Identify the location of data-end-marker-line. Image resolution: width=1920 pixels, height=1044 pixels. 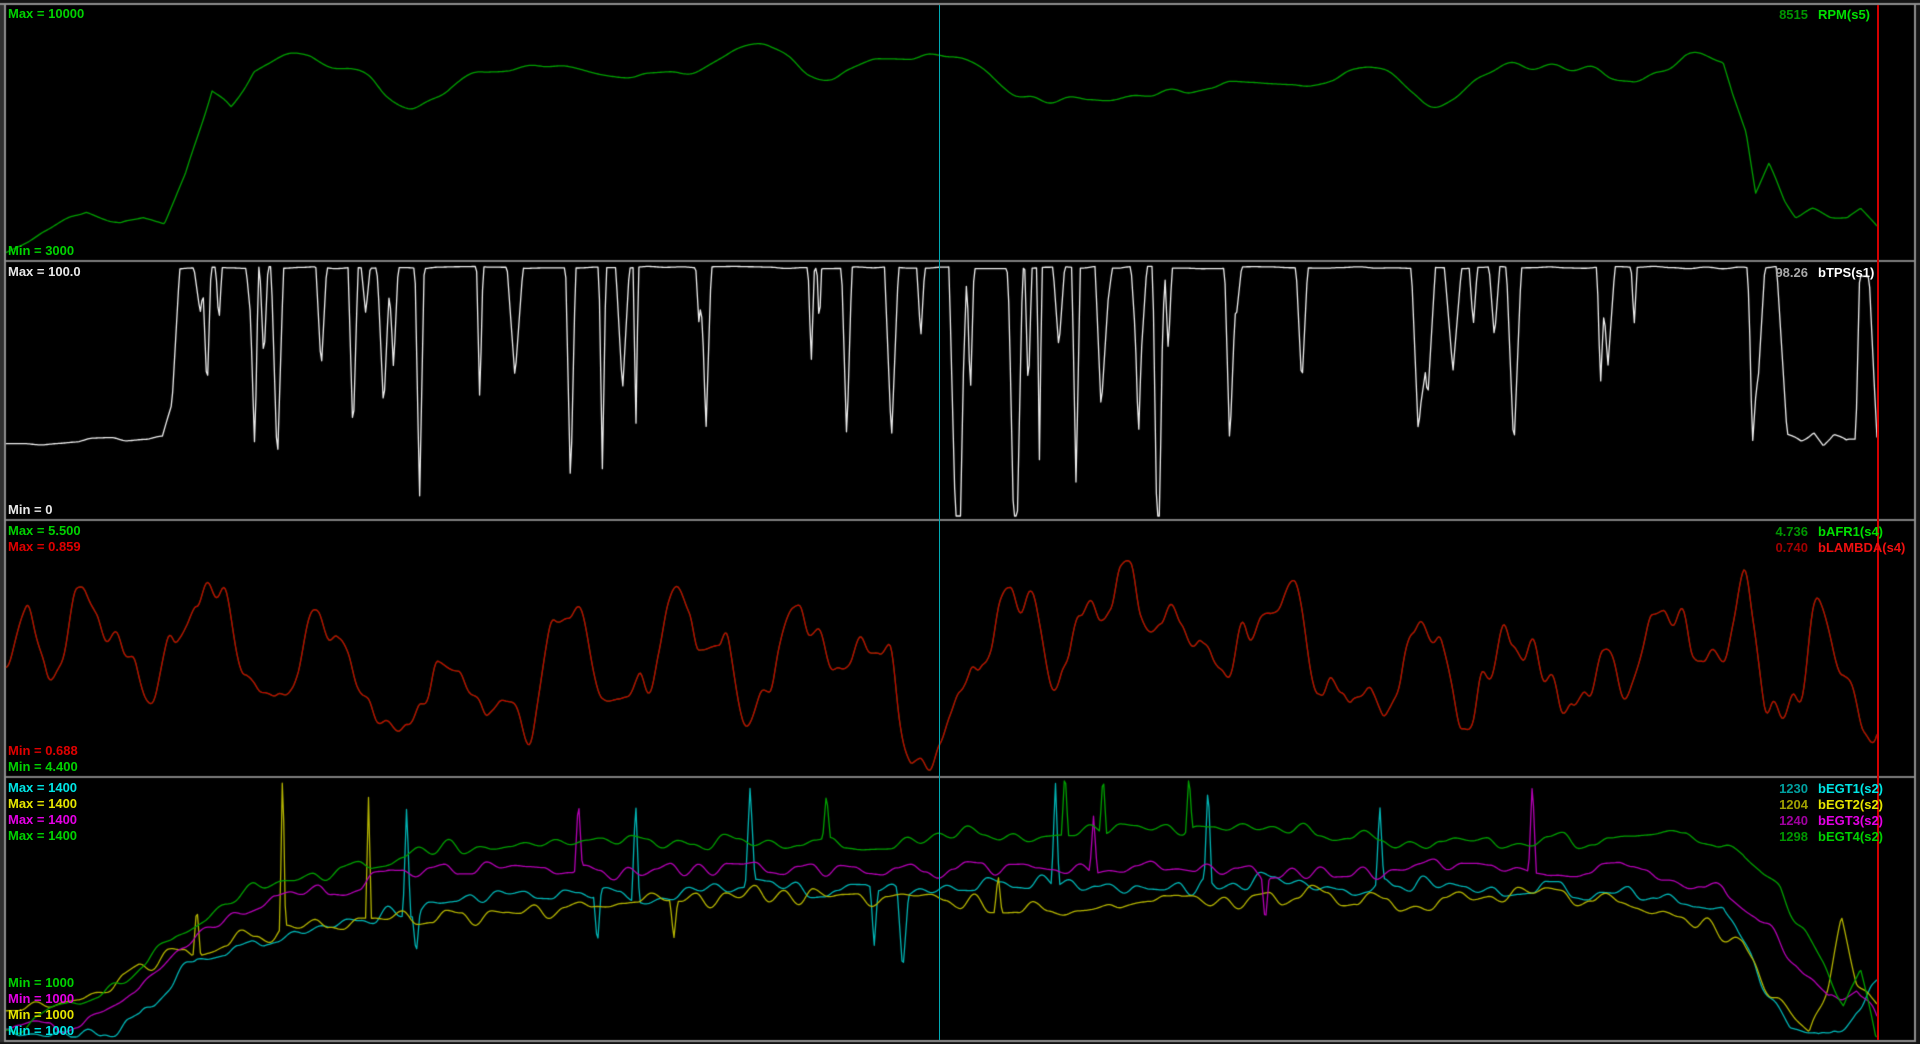
(1878, 522).